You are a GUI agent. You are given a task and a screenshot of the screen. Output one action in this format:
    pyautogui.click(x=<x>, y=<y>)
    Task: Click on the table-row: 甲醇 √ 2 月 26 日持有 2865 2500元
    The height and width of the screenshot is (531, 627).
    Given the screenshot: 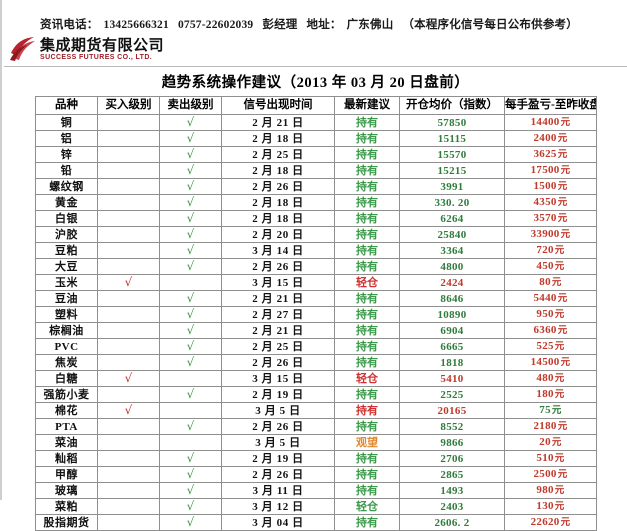 What is the action you would take?
    pyautogui.click(x=316, y=474)
    